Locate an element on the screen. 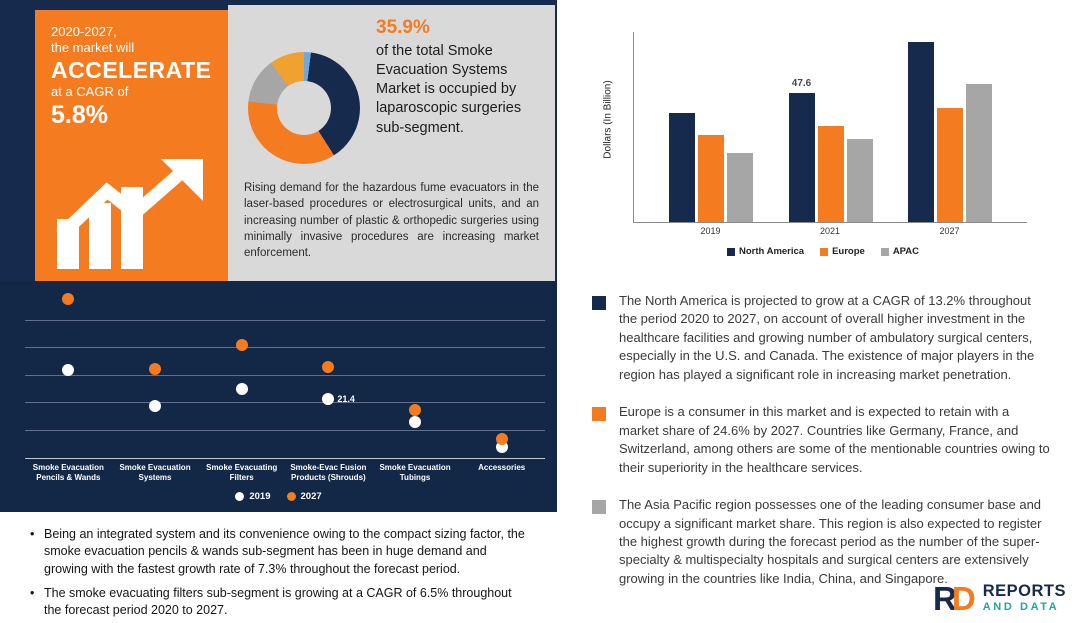  cagr-accelerate: ACCELERATE is located at coordinates (131, 69).